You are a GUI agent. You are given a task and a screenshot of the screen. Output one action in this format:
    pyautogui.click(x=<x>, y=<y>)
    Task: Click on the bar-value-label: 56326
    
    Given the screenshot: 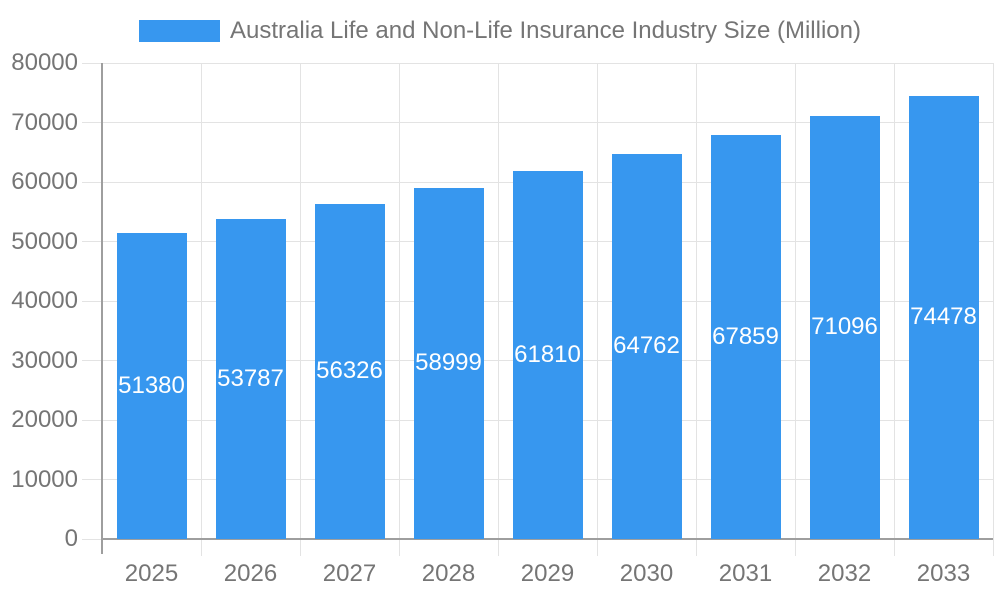 What is the action you would take?
    pyautogui.click(x=349, y=371)
    